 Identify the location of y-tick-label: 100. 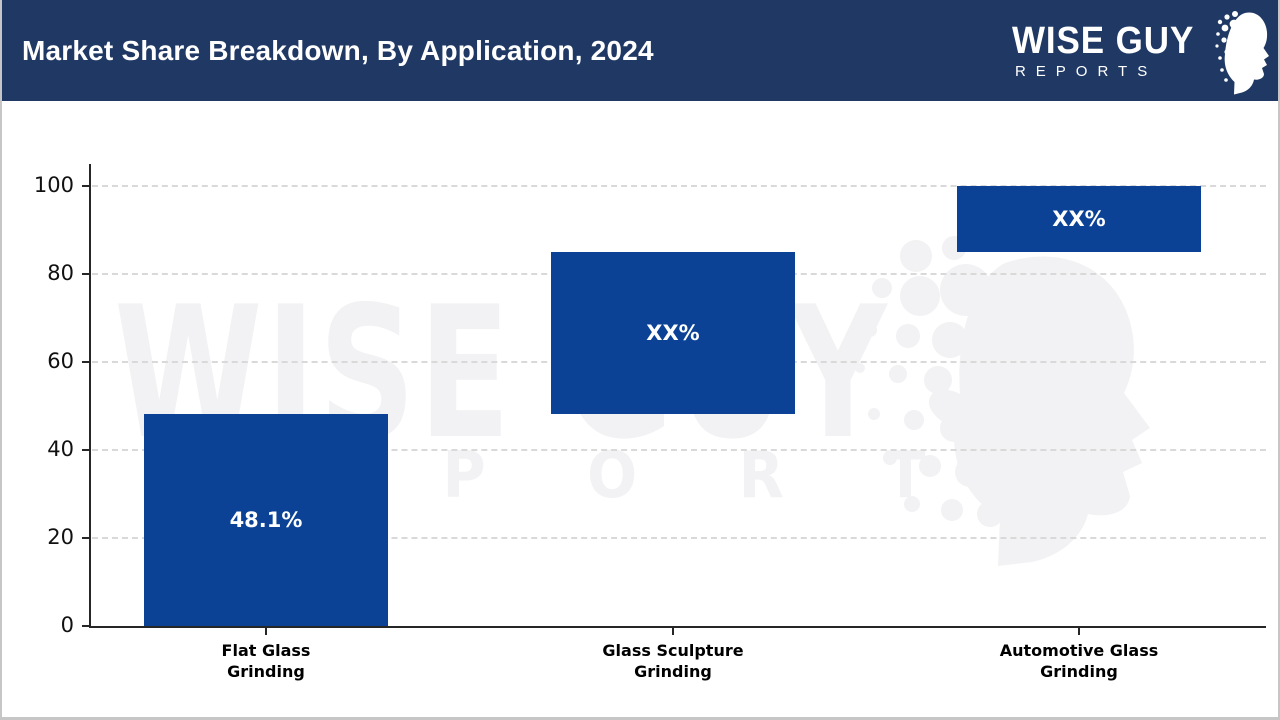
(53, 185).